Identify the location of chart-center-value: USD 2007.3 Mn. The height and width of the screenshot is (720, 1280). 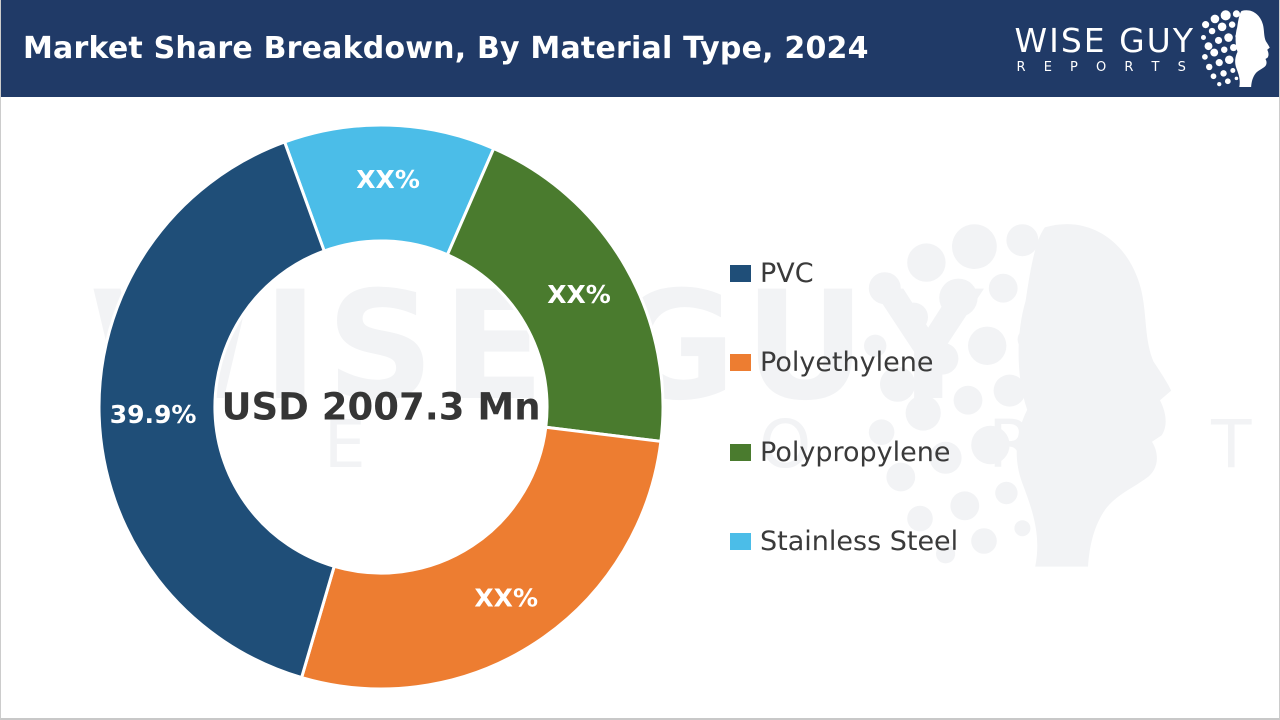
(381, 407).